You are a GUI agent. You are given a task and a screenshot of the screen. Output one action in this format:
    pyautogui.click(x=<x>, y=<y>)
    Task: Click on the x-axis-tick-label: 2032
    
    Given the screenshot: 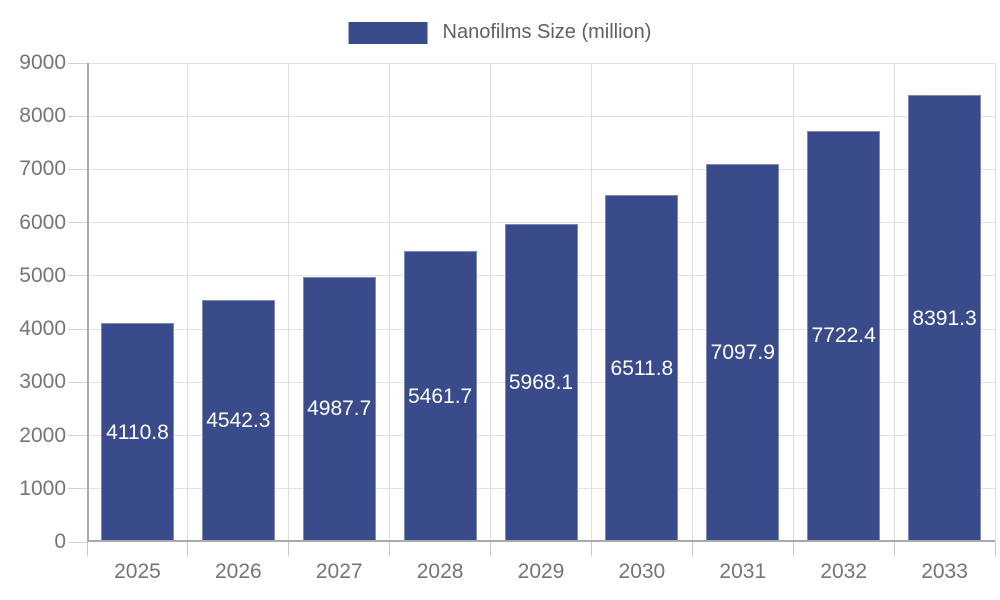 What is the action you would take?
    pyautogui.click(x=844, y=571)
    